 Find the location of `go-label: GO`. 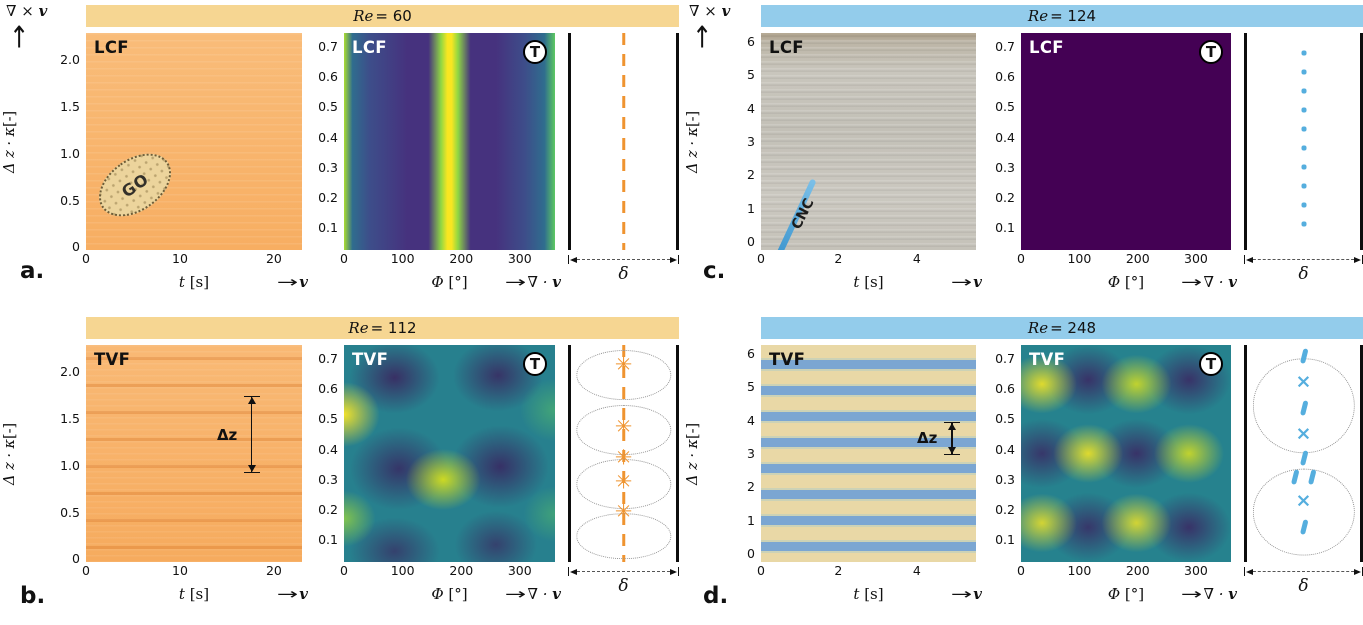

go-label: GO is located at coordinates (134, 184).